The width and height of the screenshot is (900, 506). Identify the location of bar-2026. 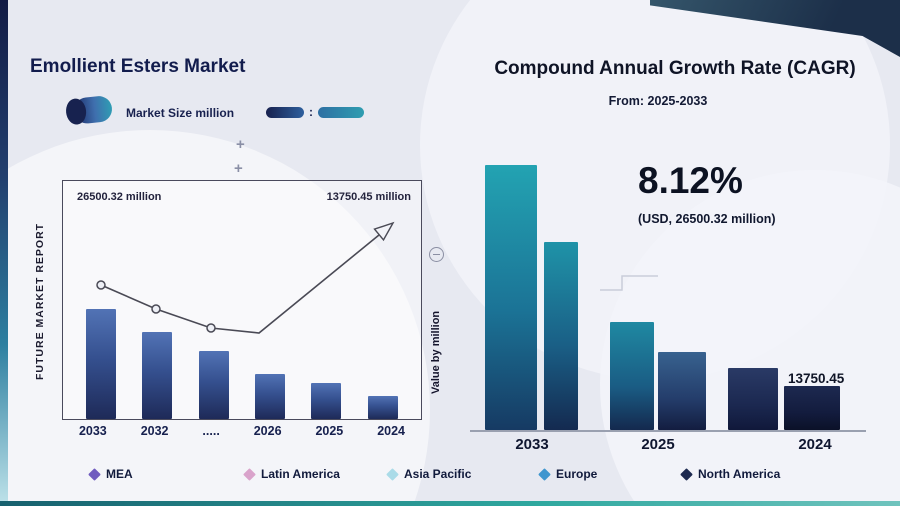
(270, 396).